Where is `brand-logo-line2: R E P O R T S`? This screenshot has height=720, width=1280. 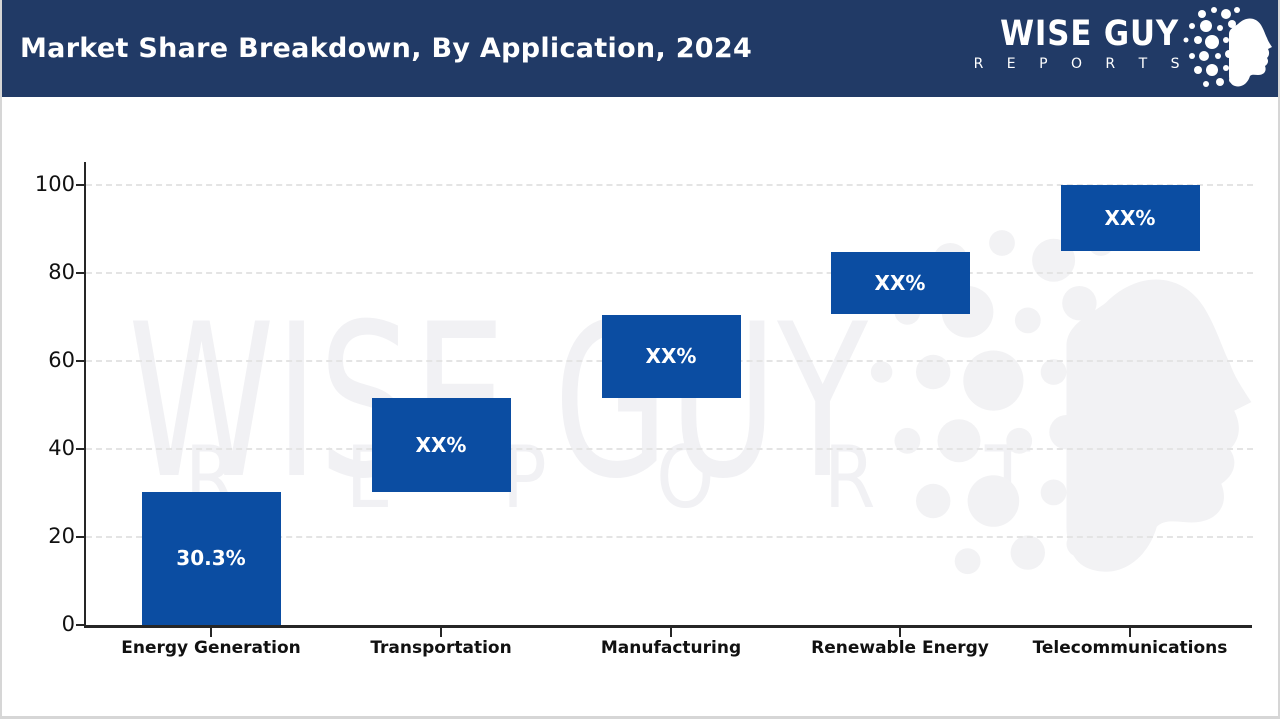 brand-logo-line2: R E P O R T S is located at coordinates (1081, 64).